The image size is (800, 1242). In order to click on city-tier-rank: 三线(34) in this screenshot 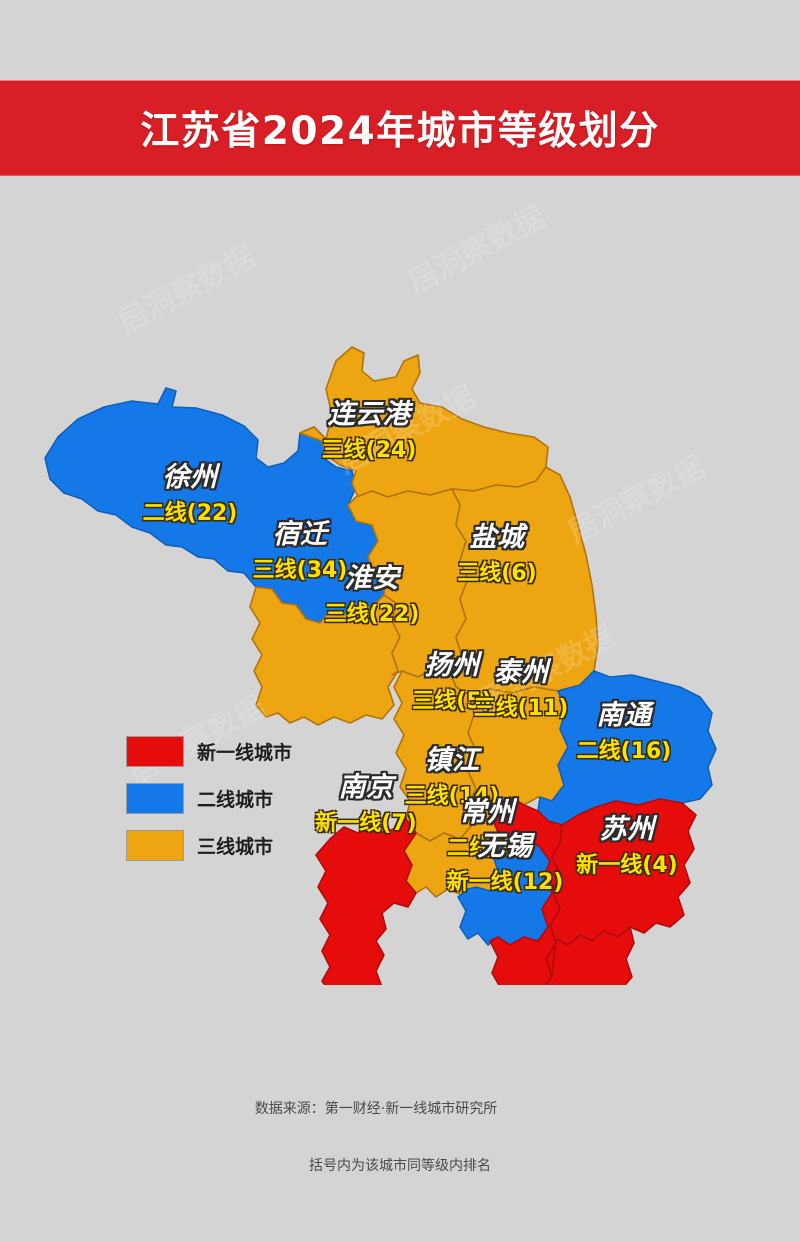, I will do `click(300, 570)`.